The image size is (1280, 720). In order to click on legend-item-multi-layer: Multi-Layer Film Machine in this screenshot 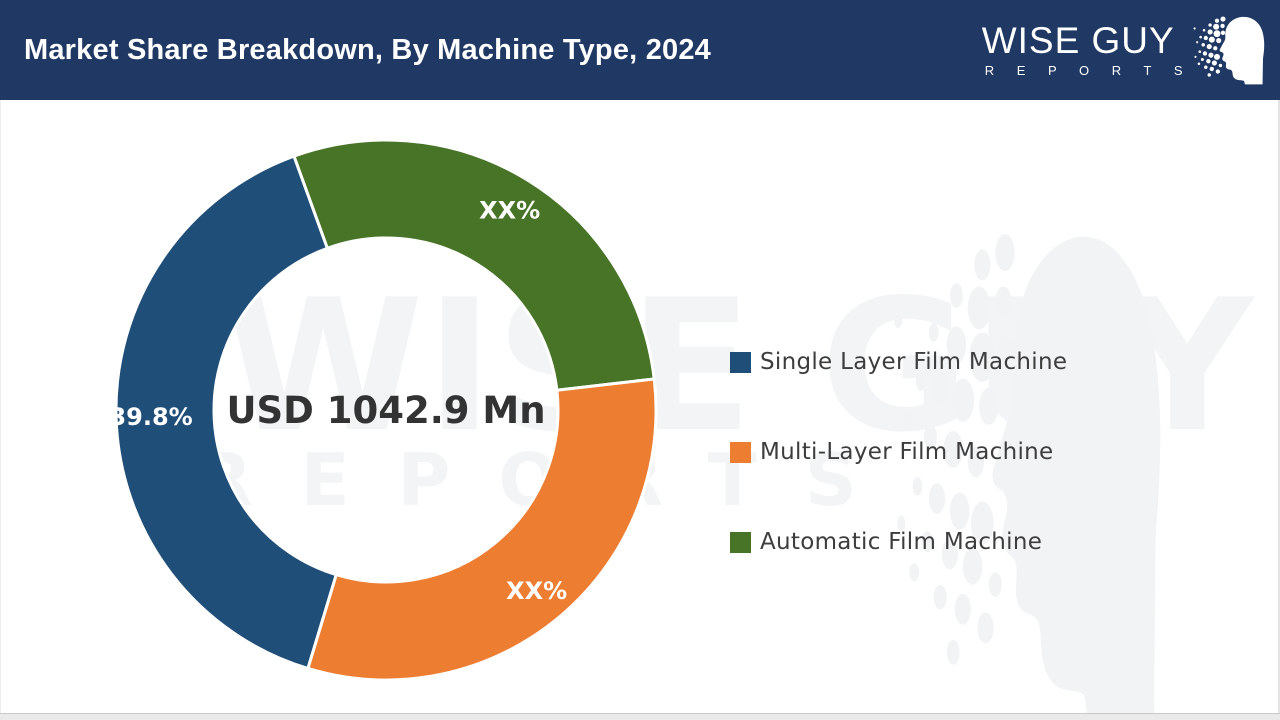, I will do `click(898, 452)`.